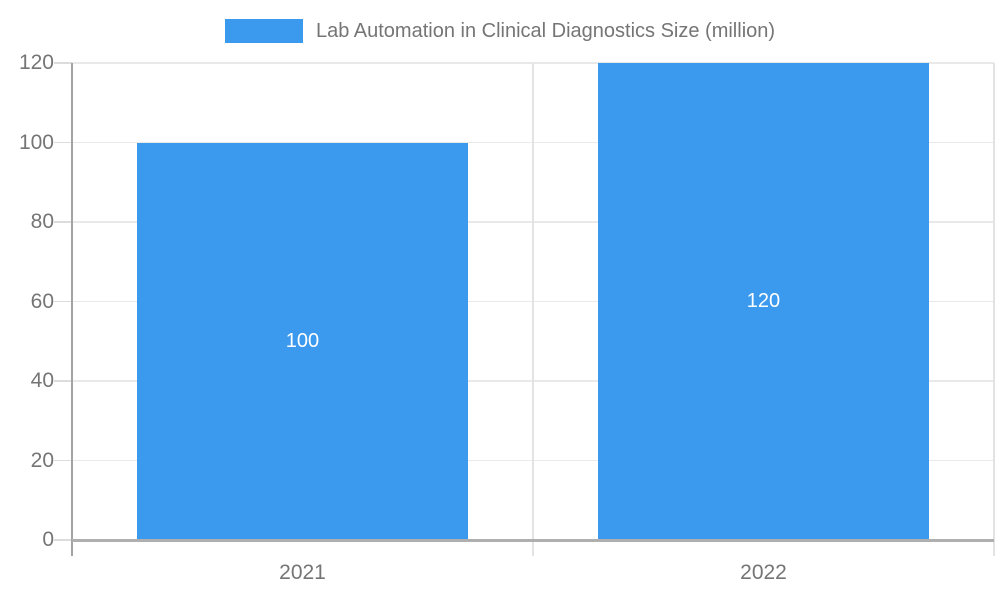  What do you see at coordinates (42, 380) in the screenshot?
I see `y-axis-label-40: 40` at bounding box center [42, 380].